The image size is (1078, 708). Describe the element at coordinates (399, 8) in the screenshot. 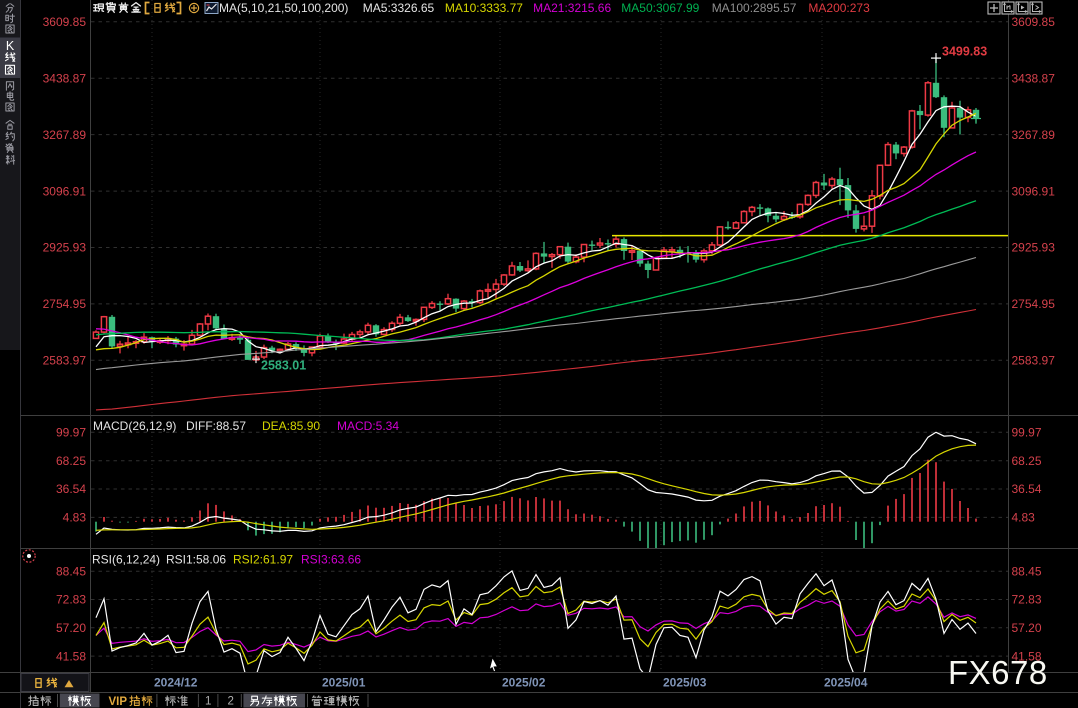

I see `svg-text: MA5:3326.65` at that location.